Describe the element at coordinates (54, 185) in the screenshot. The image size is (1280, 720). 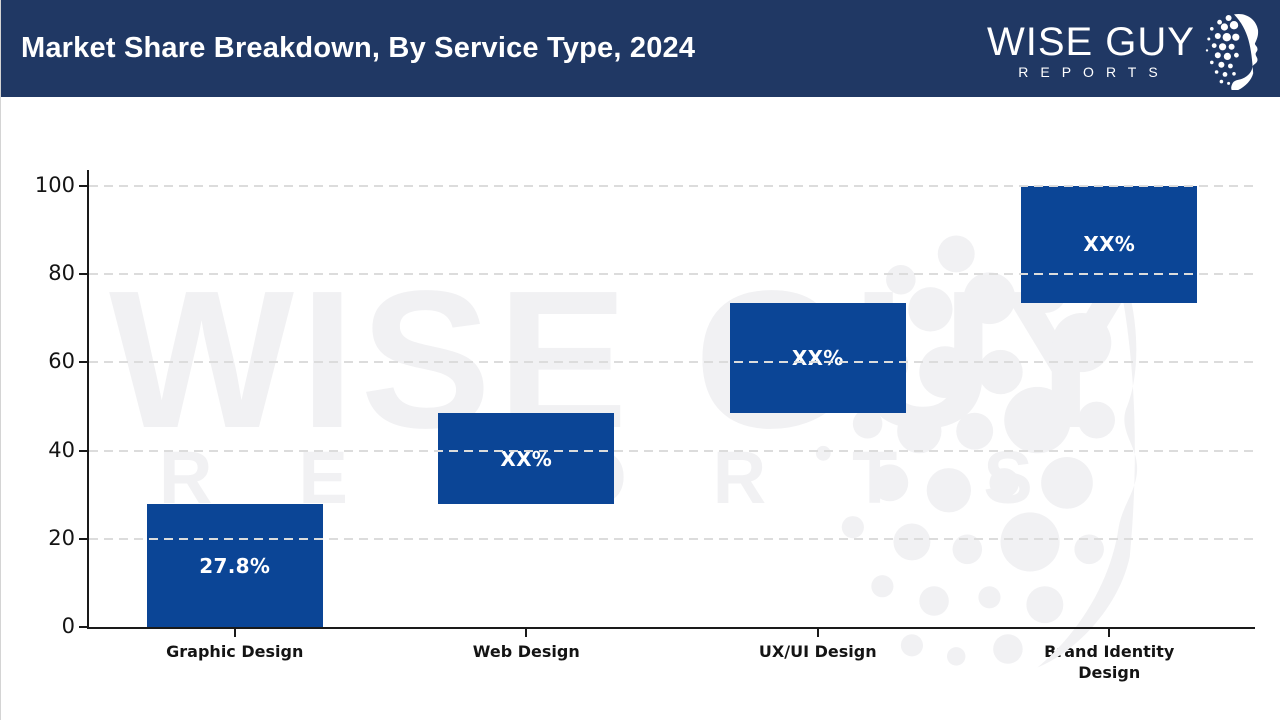
I see `y-tick-label-100: 100` at that location.